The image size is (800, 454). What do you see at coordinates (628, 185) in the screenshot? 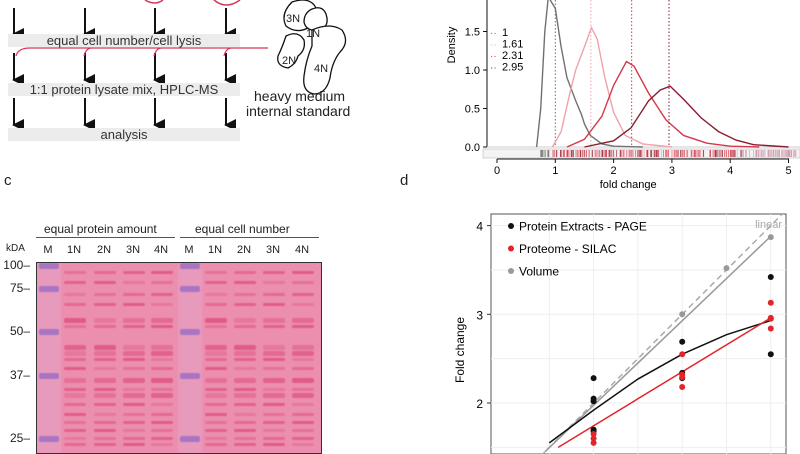
I see `x-axis-label: fold change` at bounding box center [628, 185].